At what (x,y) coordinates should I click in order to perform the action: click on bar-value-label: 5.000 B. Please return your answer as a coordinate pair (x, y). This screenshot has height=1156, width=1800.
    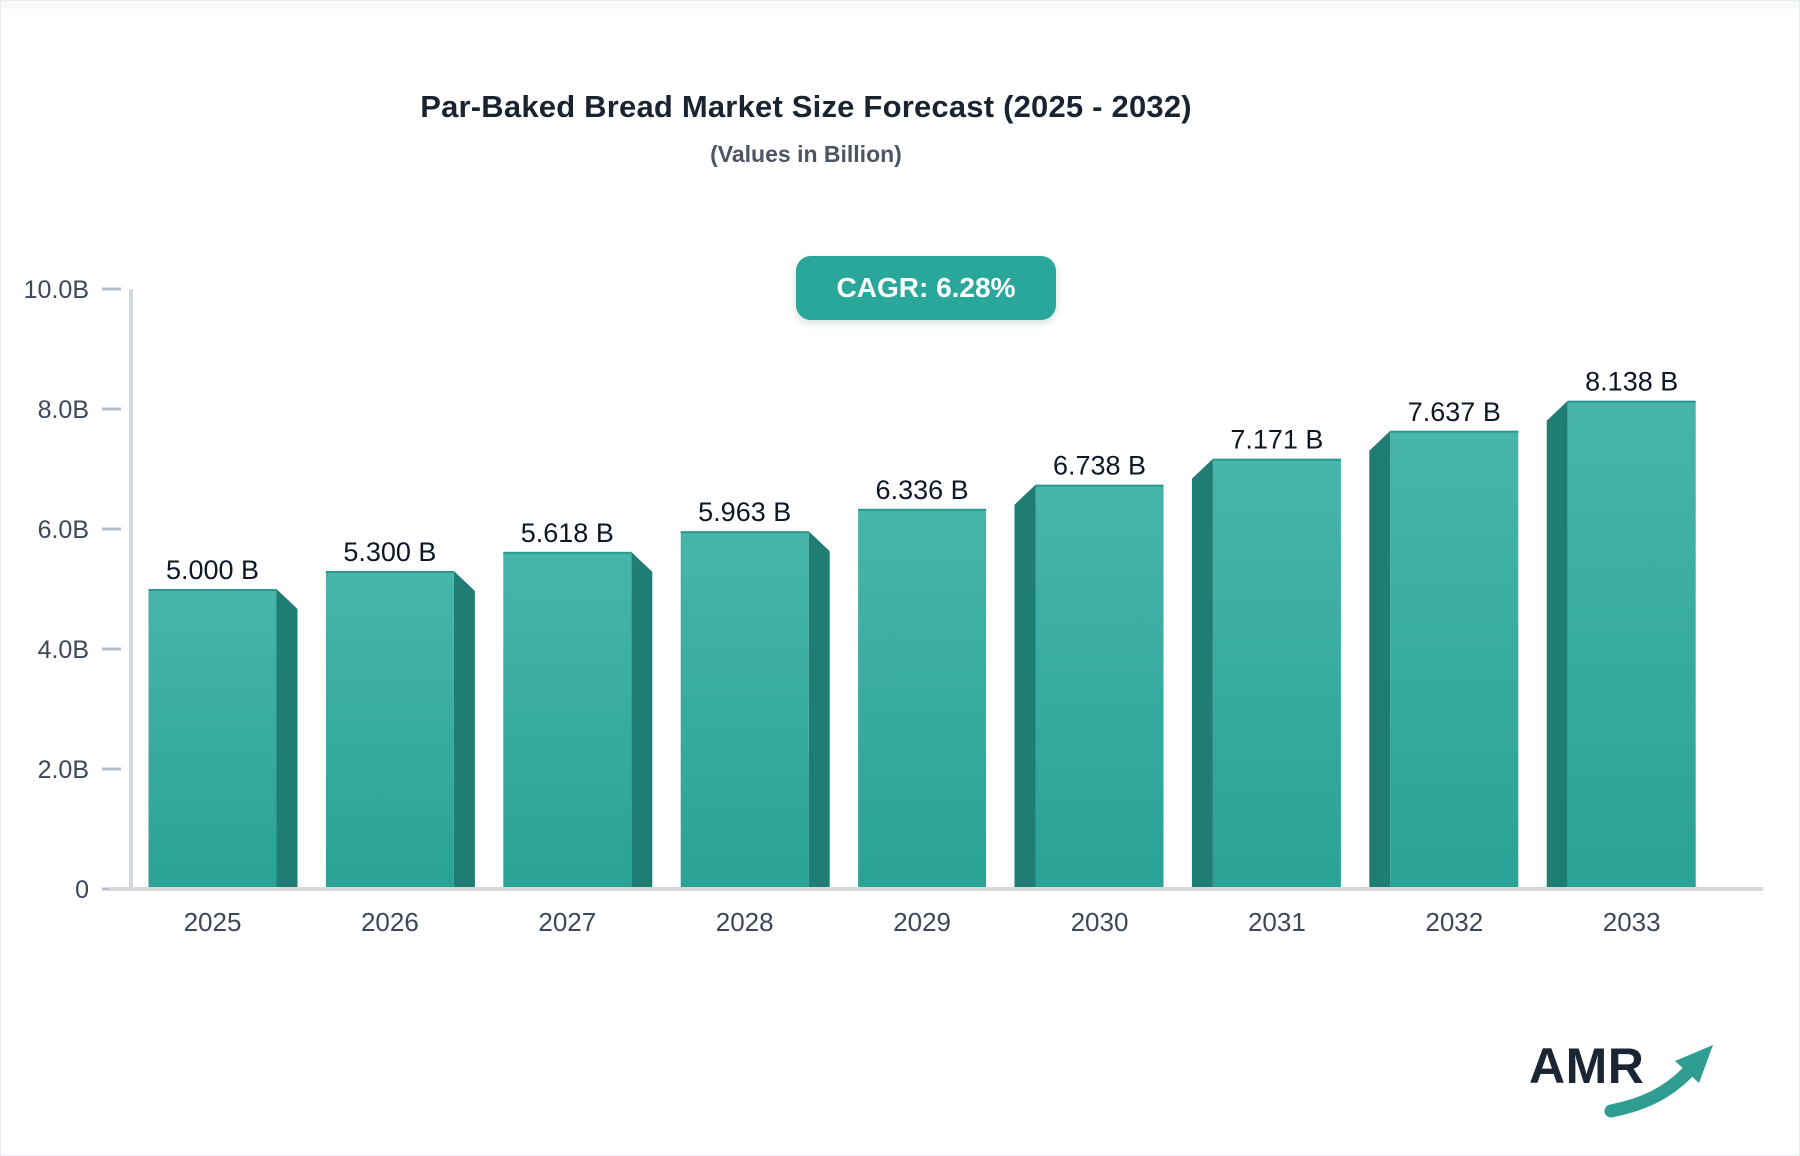
    Looking at the image, I should click on (212, 570).